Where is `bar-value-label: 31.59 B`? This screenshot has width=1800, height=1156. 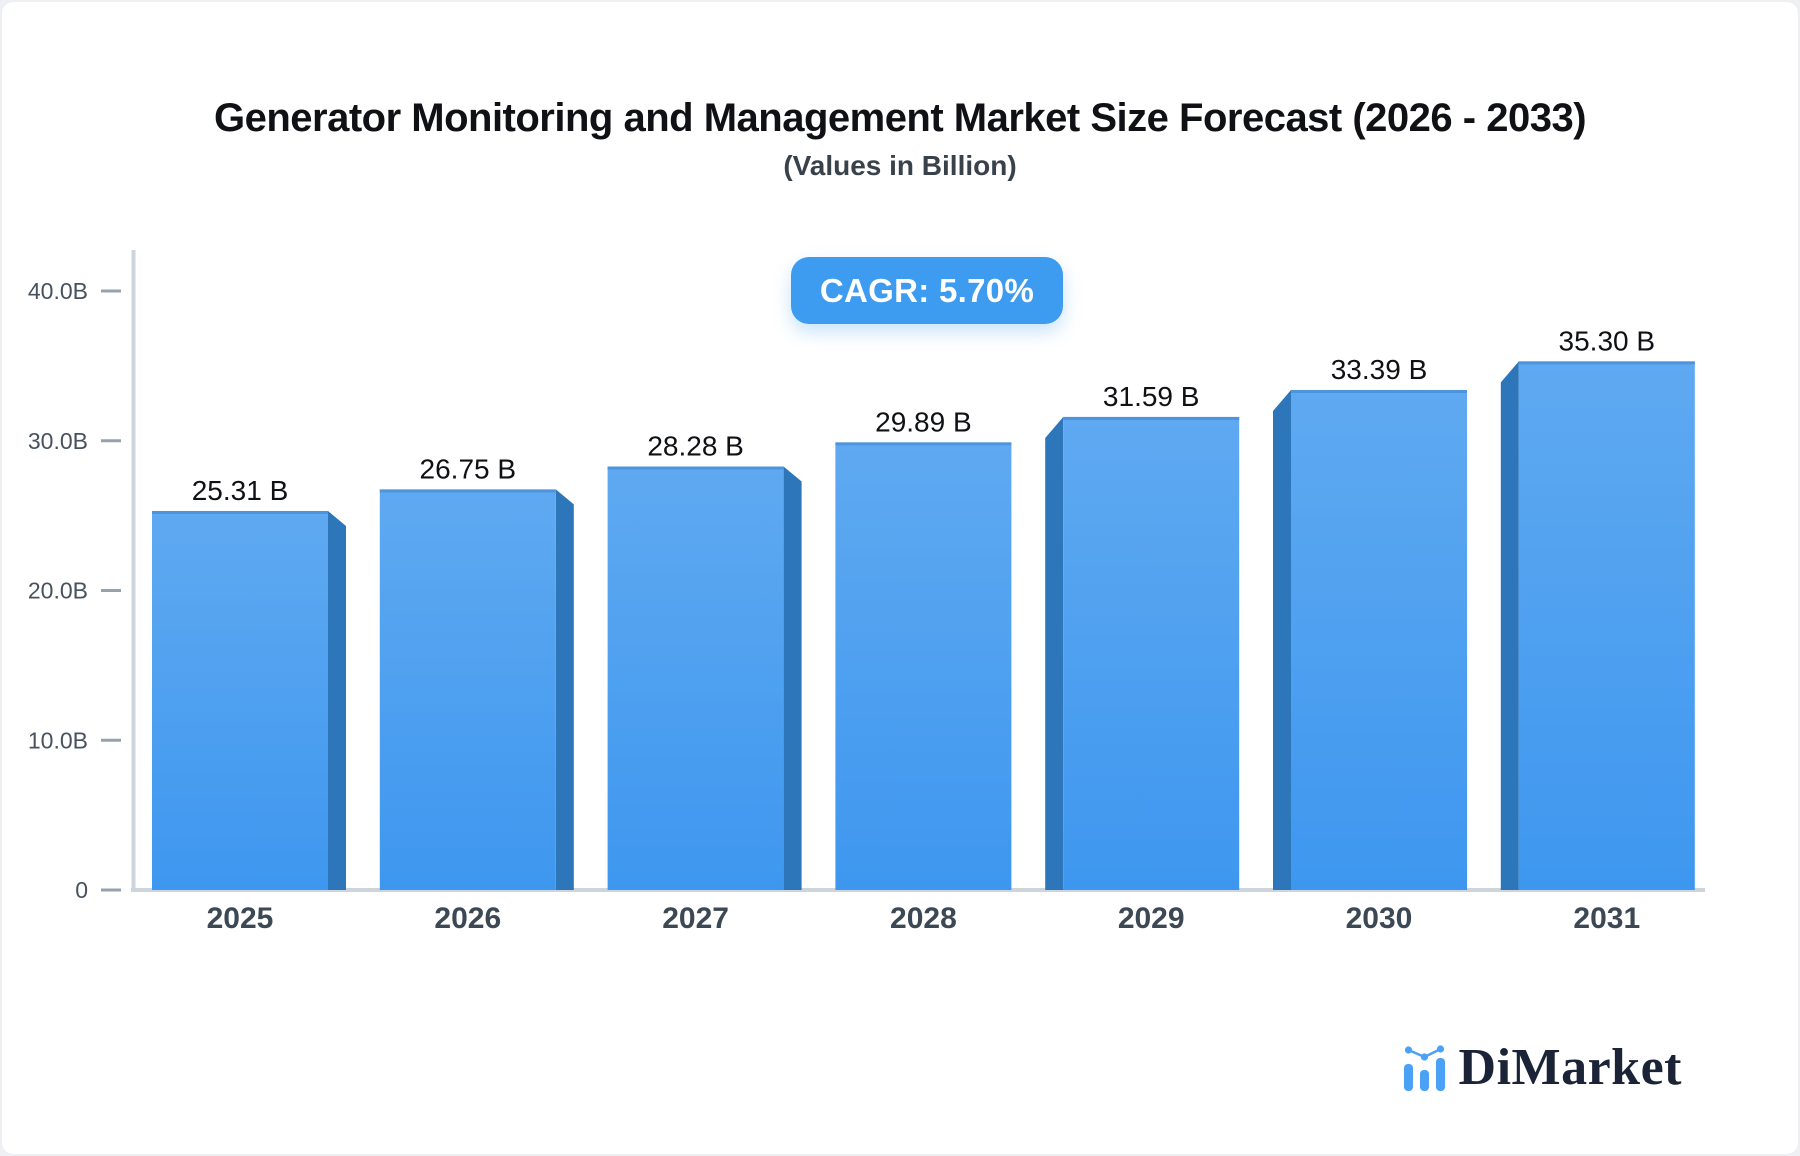 bar-value-label: 31.59 B is located at coordinates (1151, 396).